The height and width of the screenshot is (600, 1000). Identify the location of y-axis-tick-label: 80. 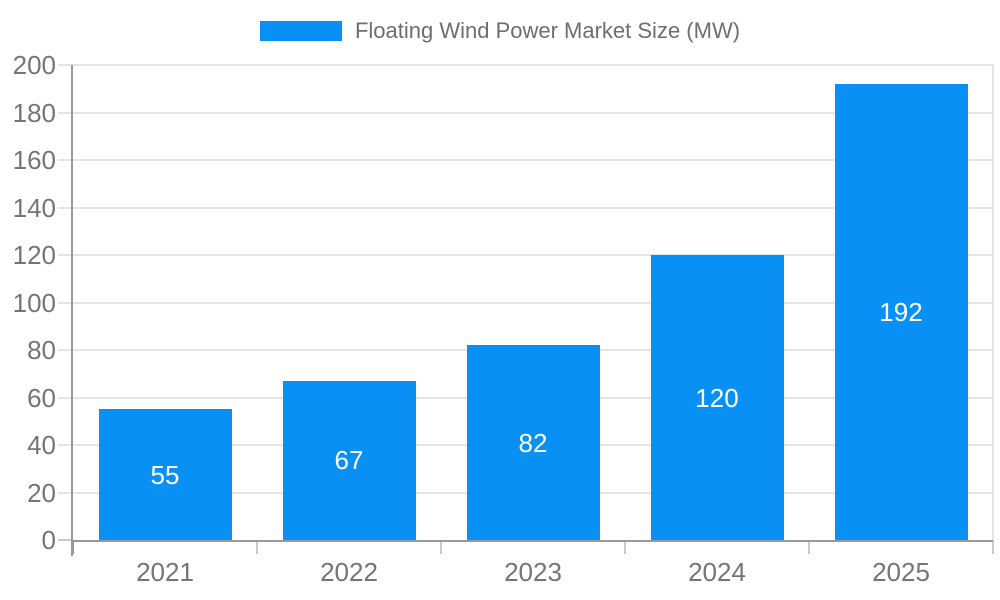
(41, 350).